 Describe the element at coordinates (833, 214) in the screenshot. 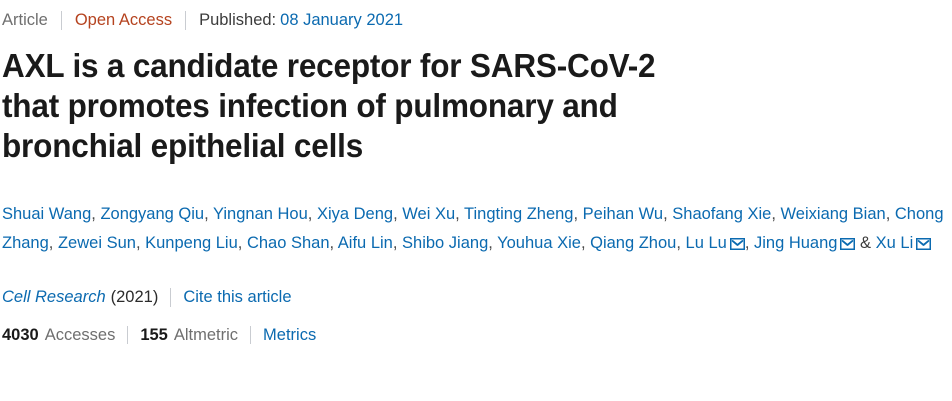

I see `author-link: Weixiang Bian` at that location.